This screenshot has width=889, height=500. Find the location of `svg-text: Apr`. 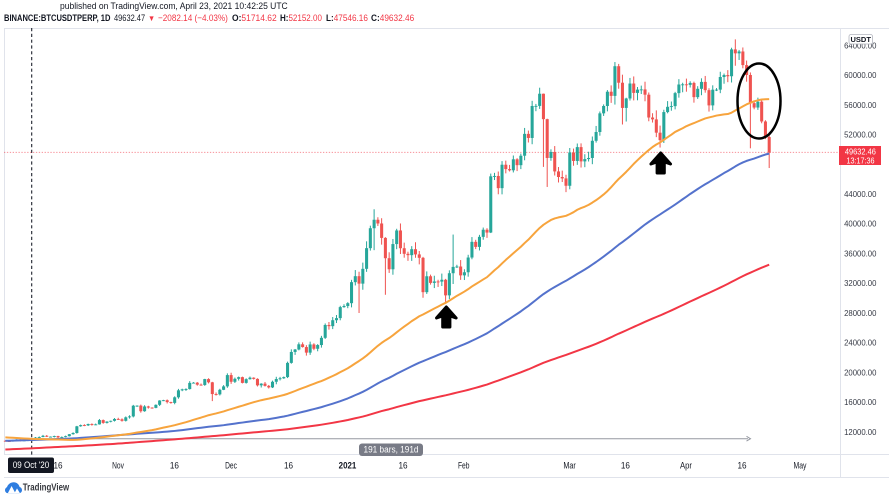

svg-text: Apr is located at coordinates (686, 465).